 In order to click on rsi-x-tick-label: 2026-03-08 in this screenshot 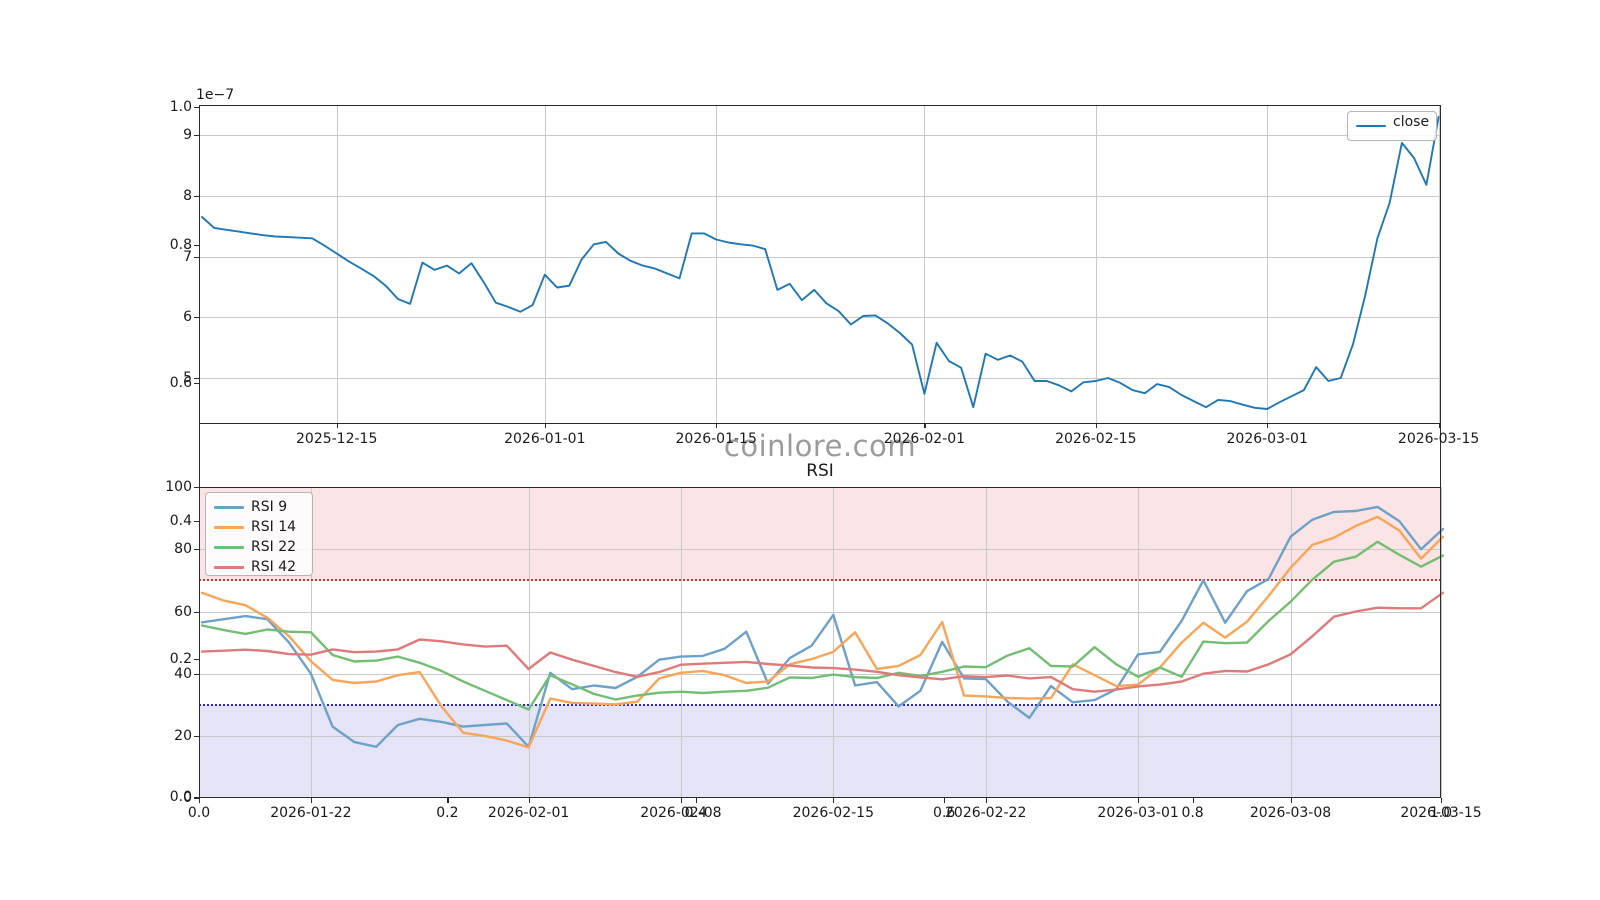, I will do `click(1290, 813)`.